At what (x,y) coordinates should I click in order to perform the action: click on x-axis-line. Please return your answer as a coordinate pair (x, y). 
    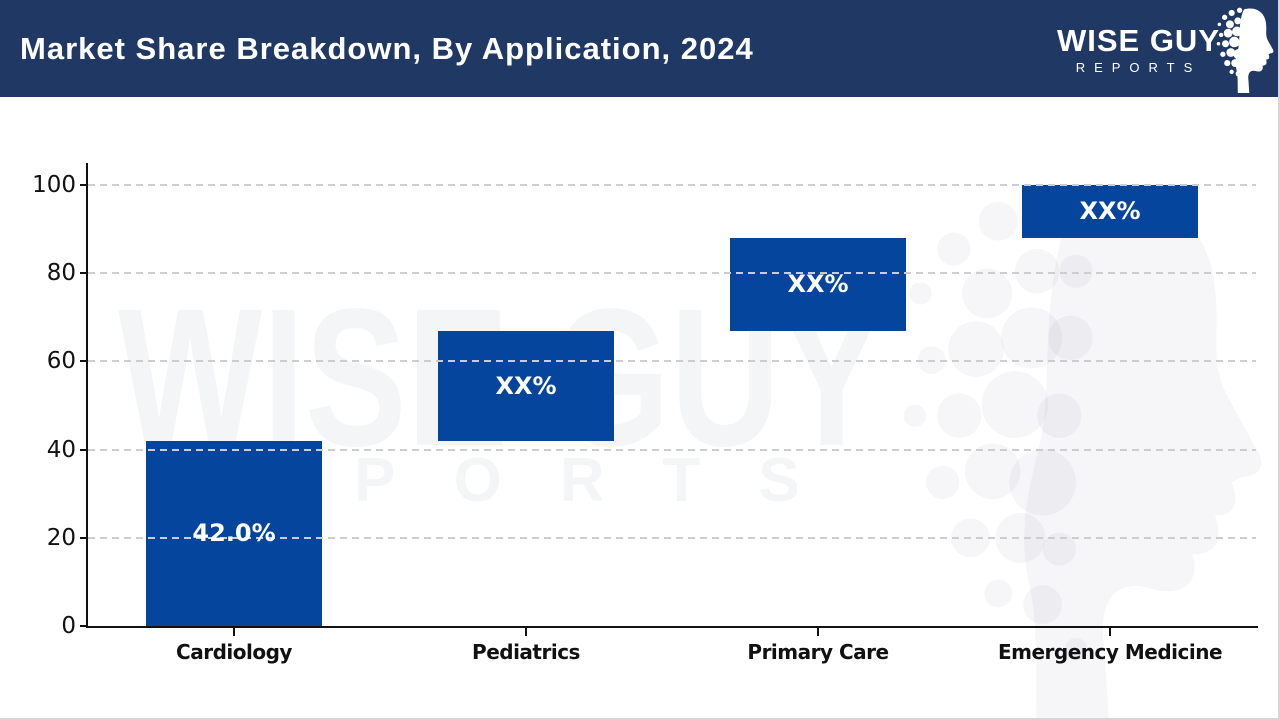
    Looking at the image, I should click on (672, 627).